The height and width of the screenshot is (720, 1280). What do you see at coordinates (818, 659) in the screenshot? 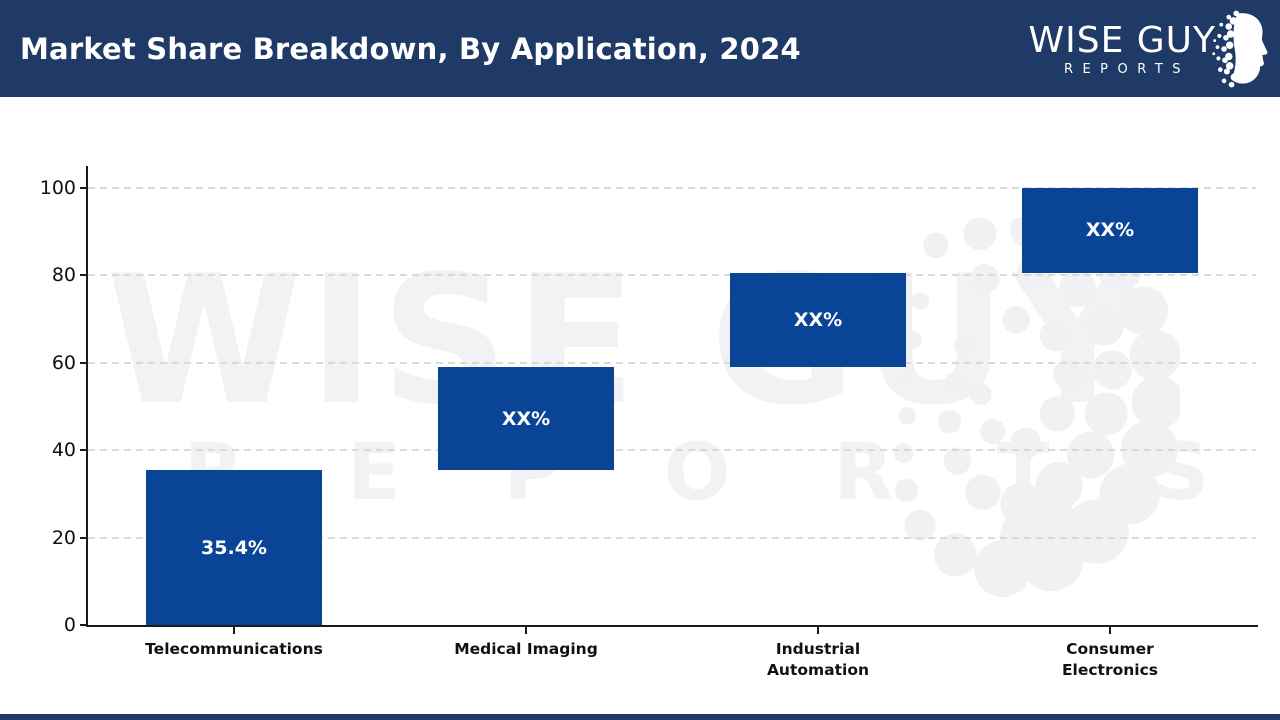
I see `category-label: Industrial Automation` at bounding box center [818, 659].